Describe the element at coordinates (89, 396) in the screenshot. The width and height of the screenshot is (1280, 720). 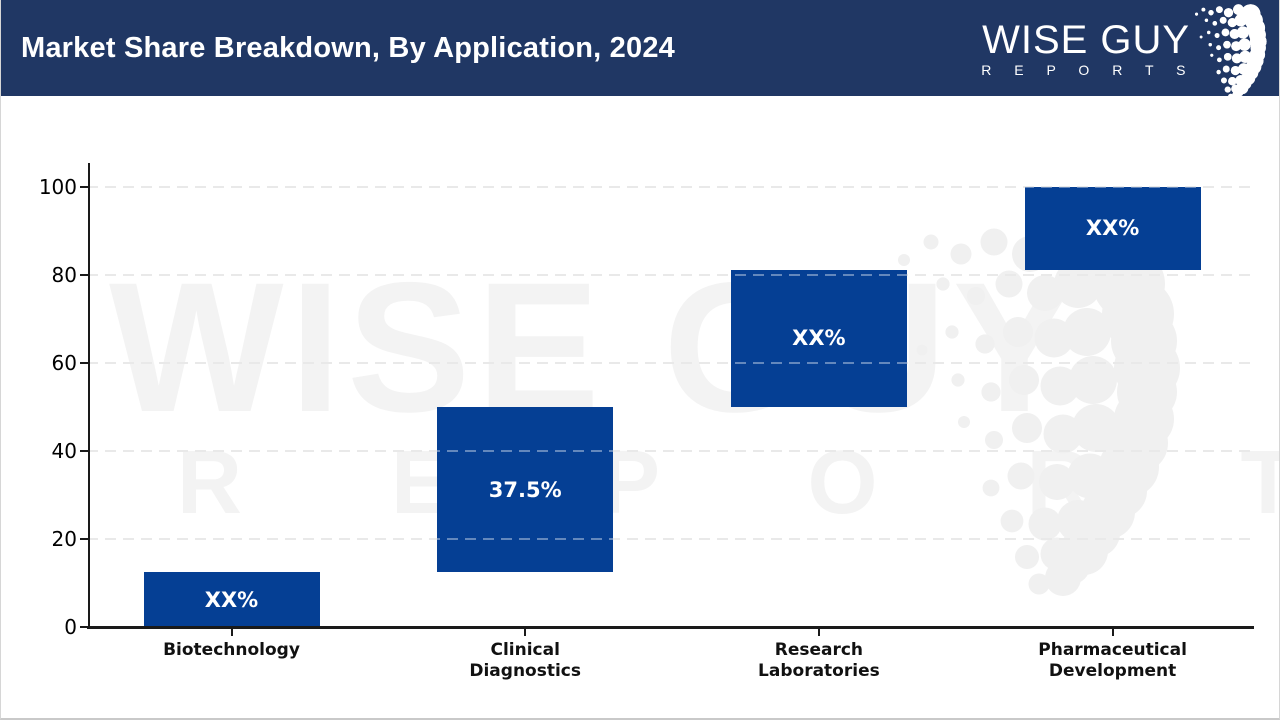
I see `y-axis-line` at that location.